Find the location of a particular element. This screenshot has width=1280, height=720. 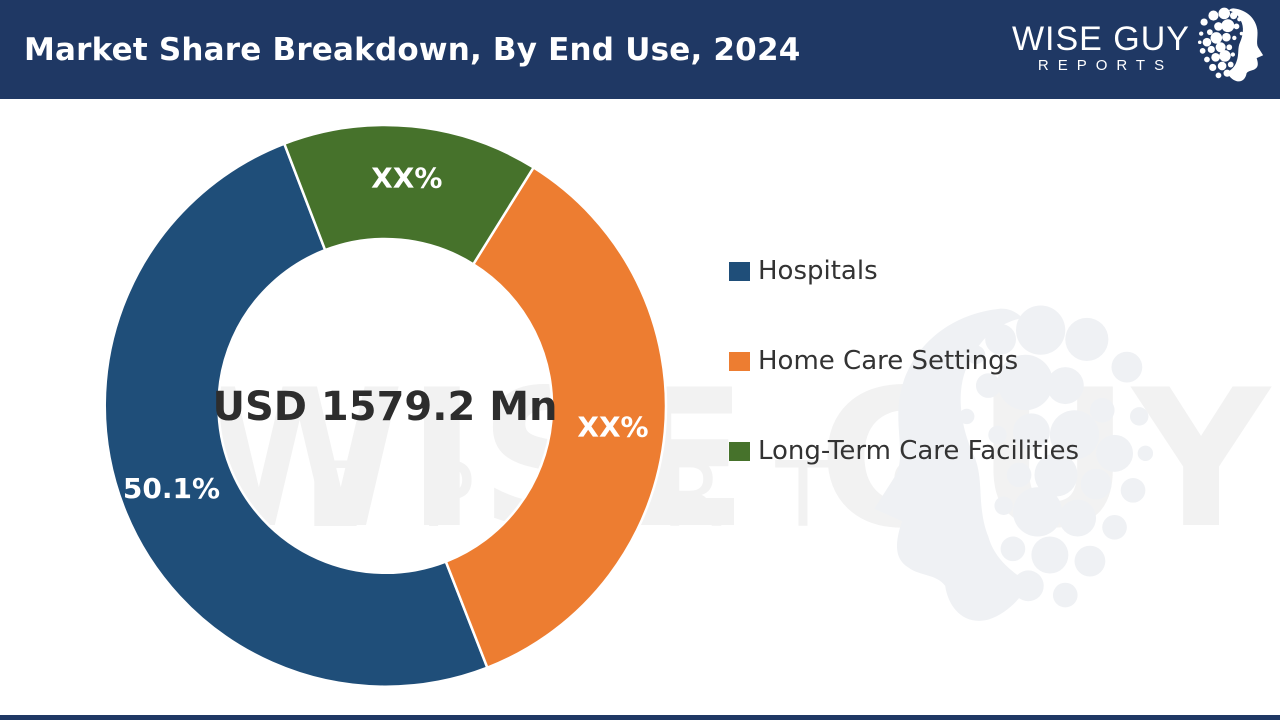

legend-label: Hospitals is located at coordinates (818, 271).